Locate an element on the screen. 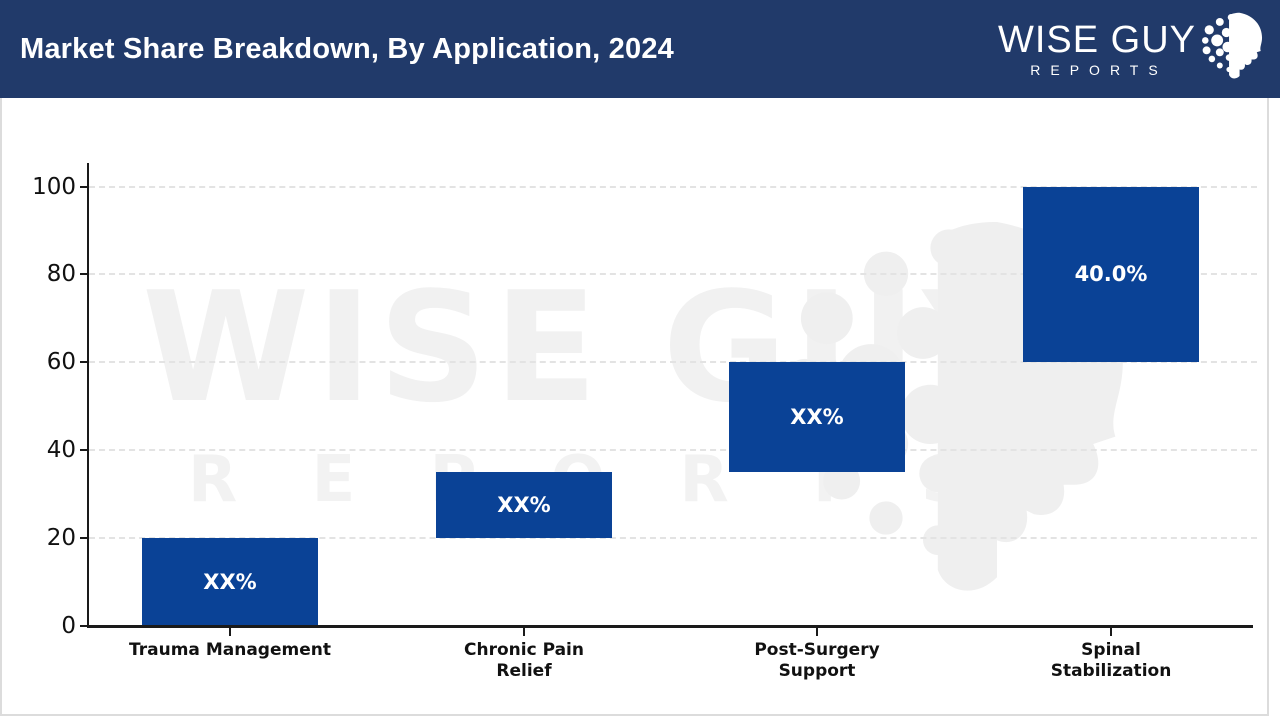  logo-subtext: REPORTS is located at coordinates (1099, 70).